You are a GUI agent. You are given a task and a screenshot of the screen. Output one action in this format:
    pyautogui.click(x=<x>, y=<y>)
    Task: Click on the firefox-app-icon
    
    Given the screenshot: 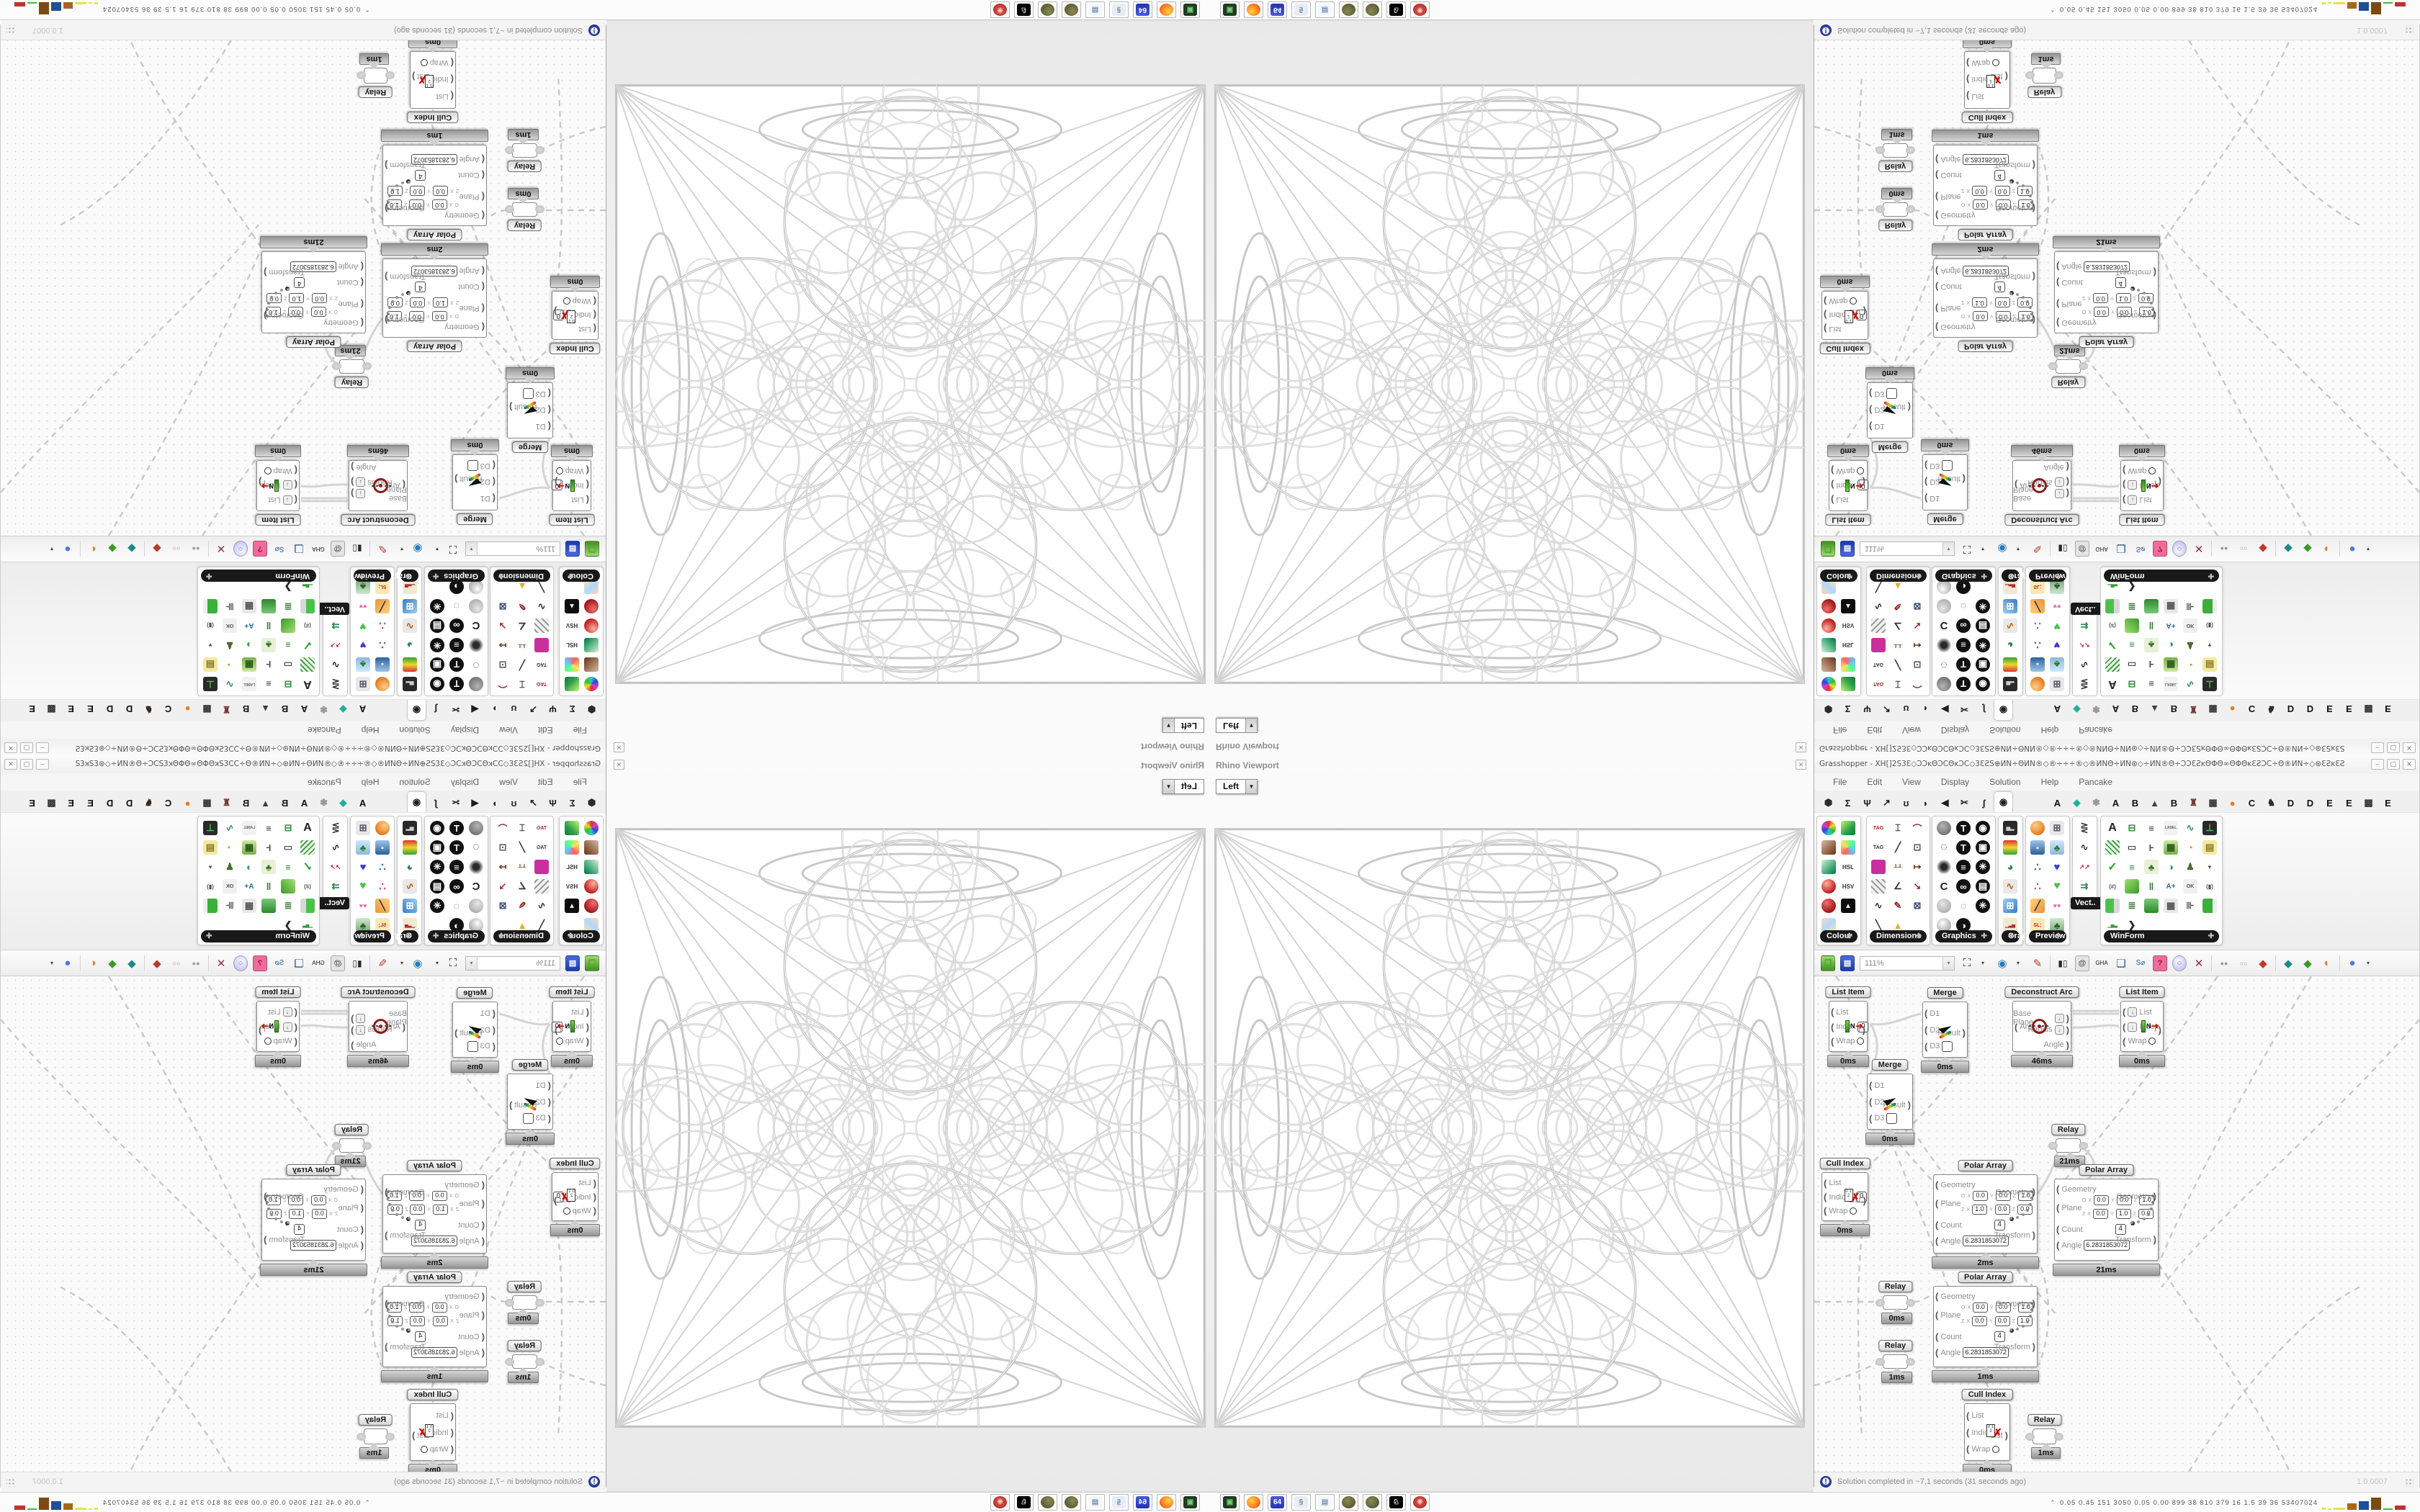 What is the action you would take?
    pyautogui.click(x=1253, y=1502)
    